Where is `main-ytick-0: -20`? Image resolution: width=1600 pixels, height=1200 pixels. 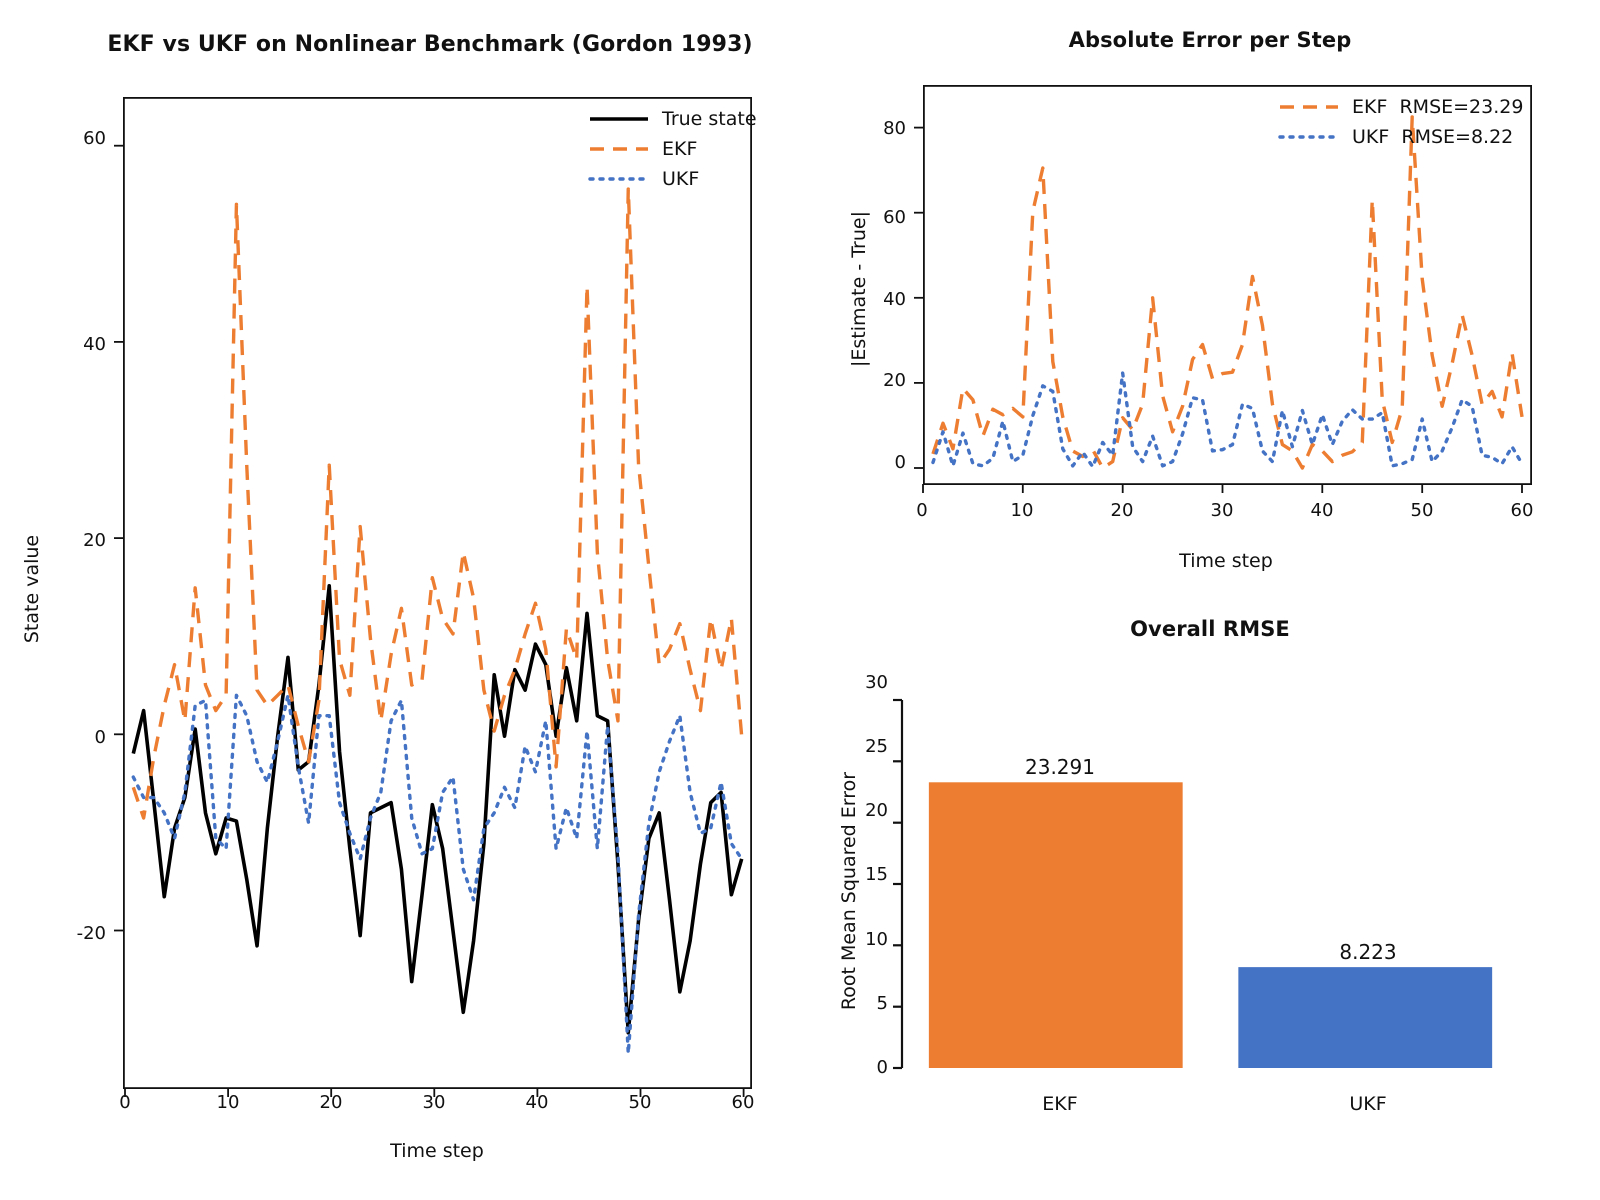
main-ytick-0: -20 is located at coordinates (91, 933).